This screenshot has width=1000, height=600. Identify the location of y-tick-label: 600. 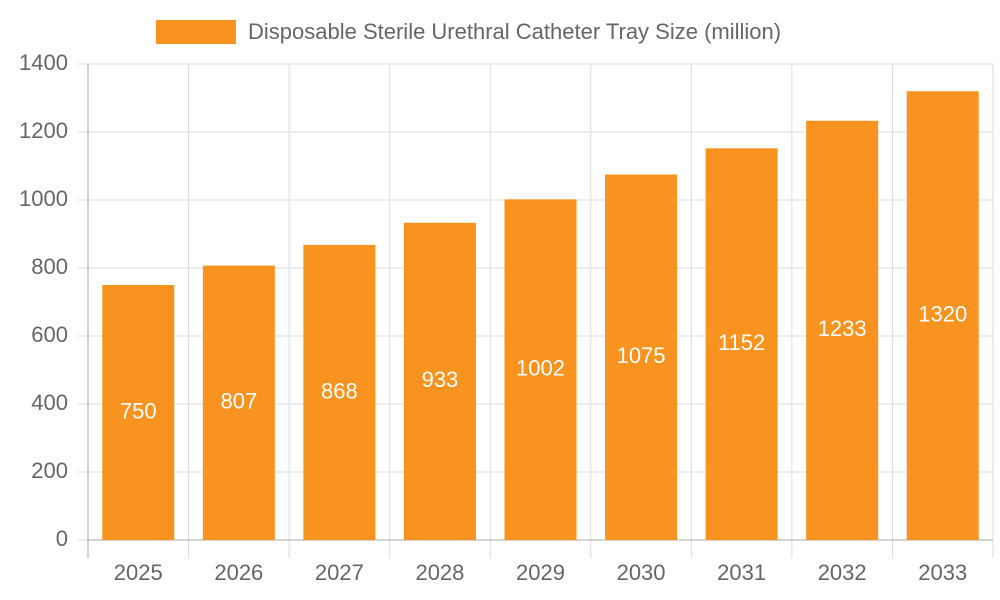
(49, 334).